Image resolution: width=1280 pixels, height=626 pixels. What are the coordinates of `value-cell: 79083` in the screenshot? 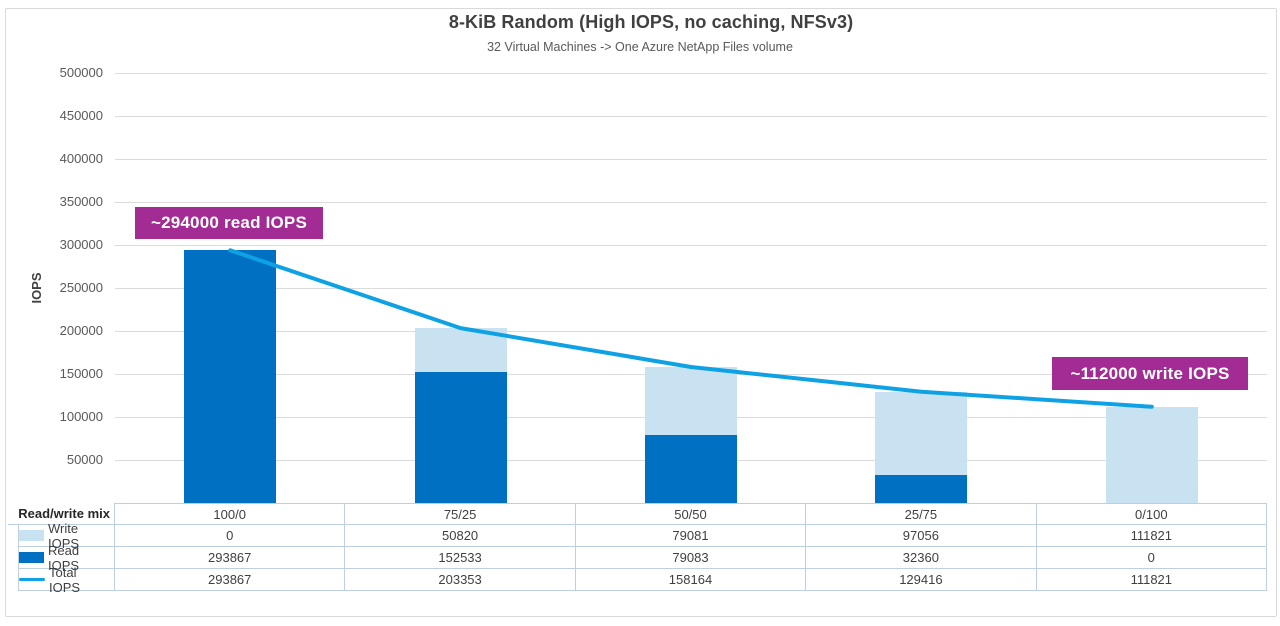 It's located at (691, 558).